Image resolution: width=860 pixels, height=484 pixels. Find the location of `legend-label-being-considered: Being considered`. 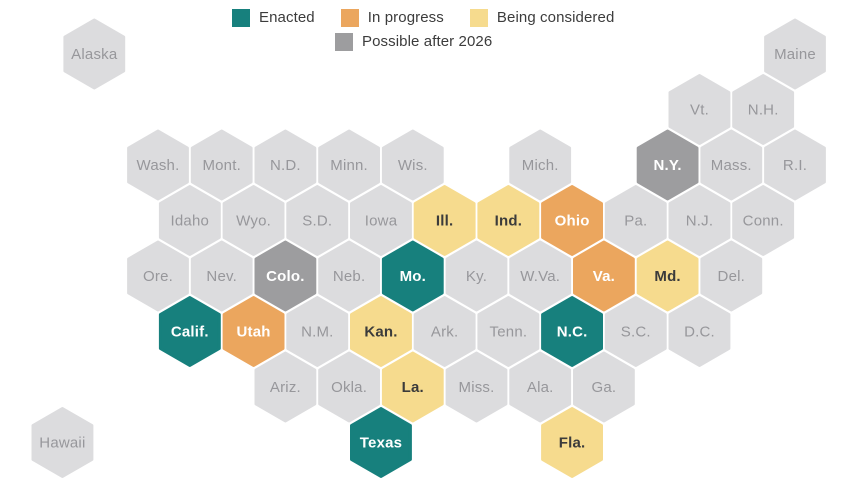

legend-label-being-considered: Being considered is located at coordinates (555, 17).